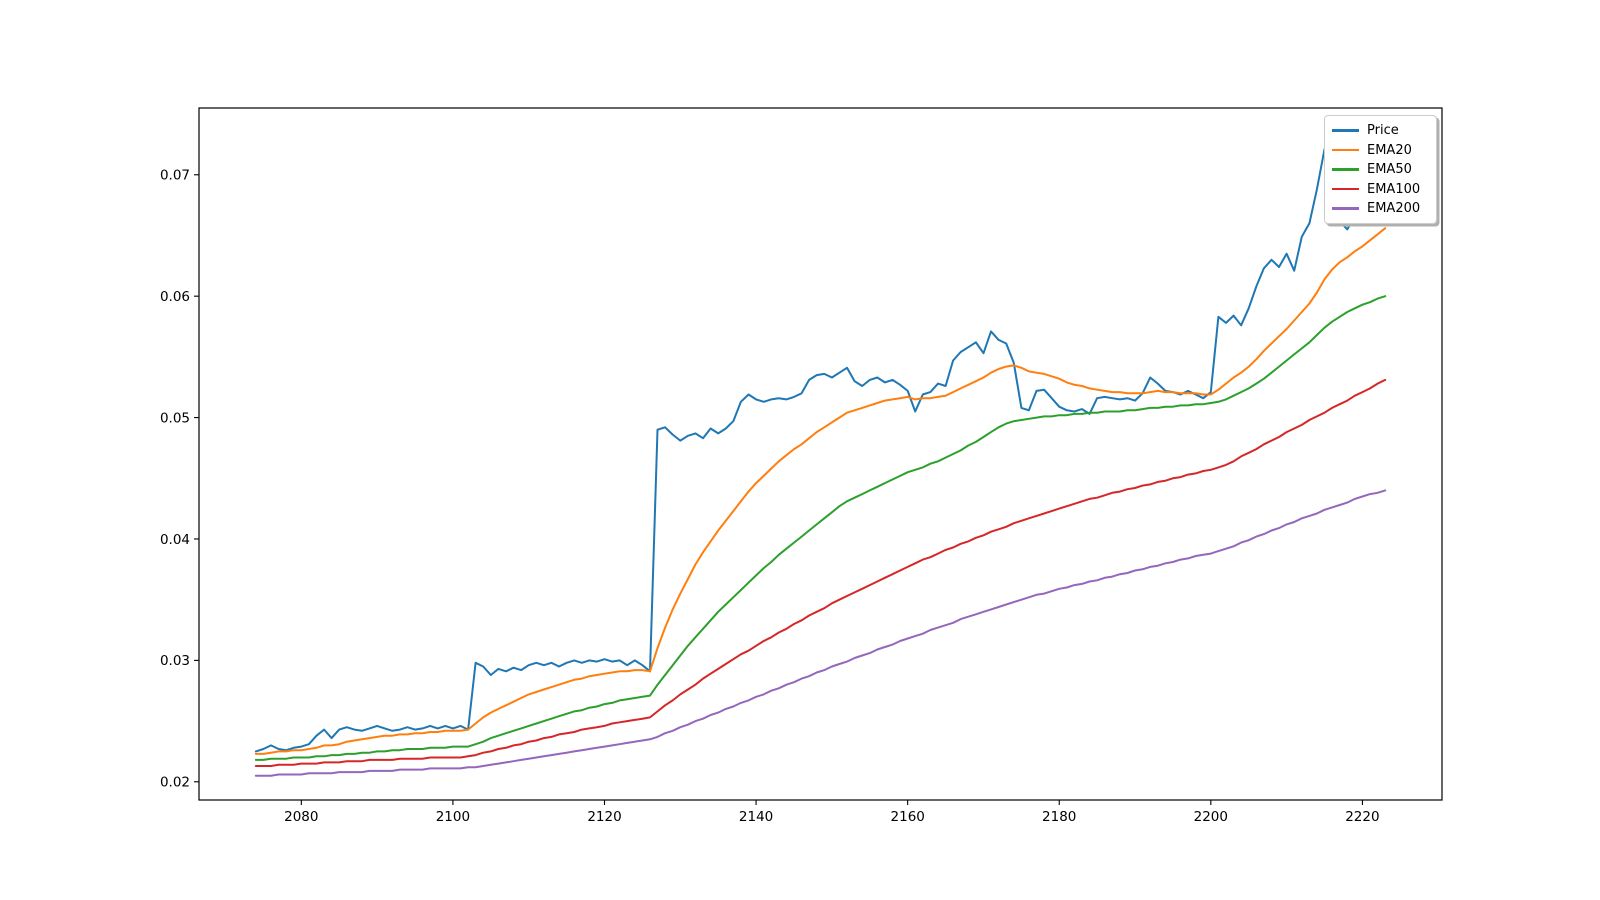 The height and width of the screenshot is (900, 1600). What do you see at coordinates (175, 479) in the screenshot?
I see `y-axis-tick-labels: 0.02 0.03 0.04 0.05 0.06 0.07` at bounding box center [175, 479].